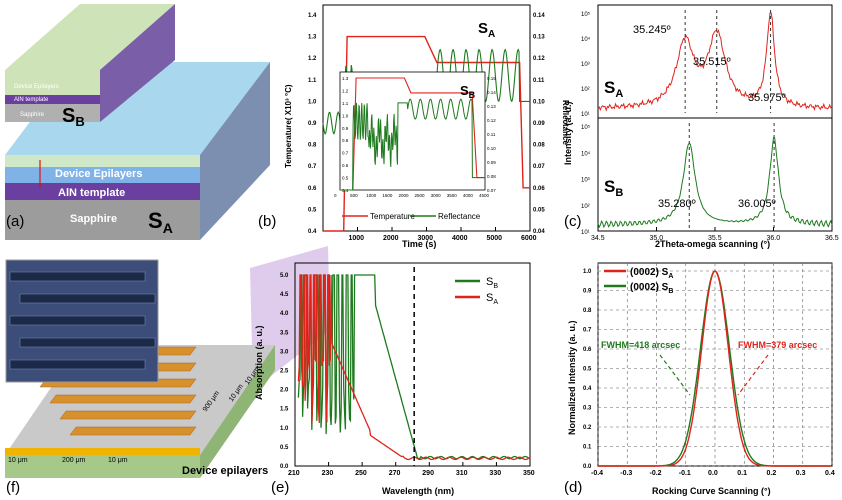  Describe the element at coordinates (587, 350) in the screenshot. I see `d-ytick: 0.6` at that location.